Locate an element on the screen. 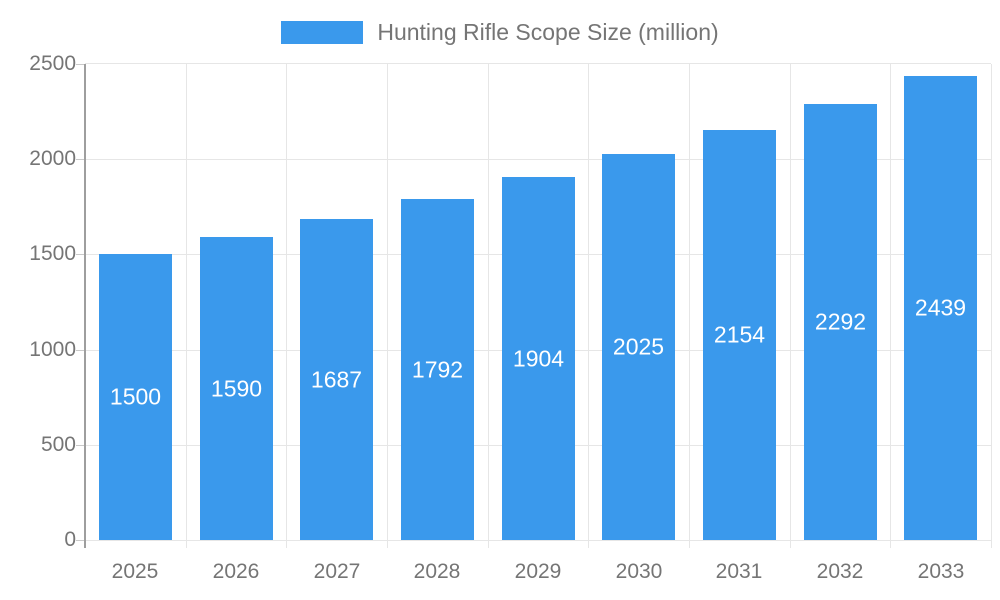 The height and width of the screenshot is (600, 1000). bar-value-label: 1792 is located at coordinates (437, 369).